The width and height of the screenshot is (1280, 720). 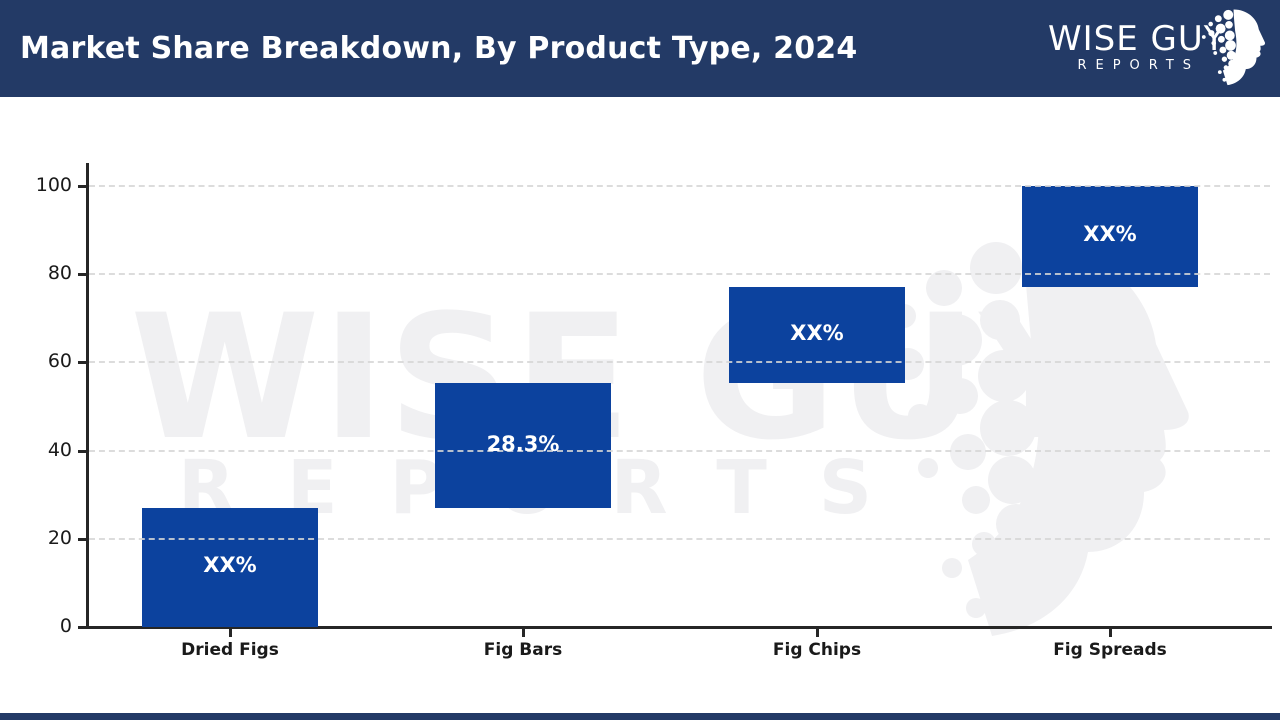 What do you see at coordinates (1229, 50) in the screenshot?
I see `brand-head-dots-icon` at bounding box center [1229, 50].